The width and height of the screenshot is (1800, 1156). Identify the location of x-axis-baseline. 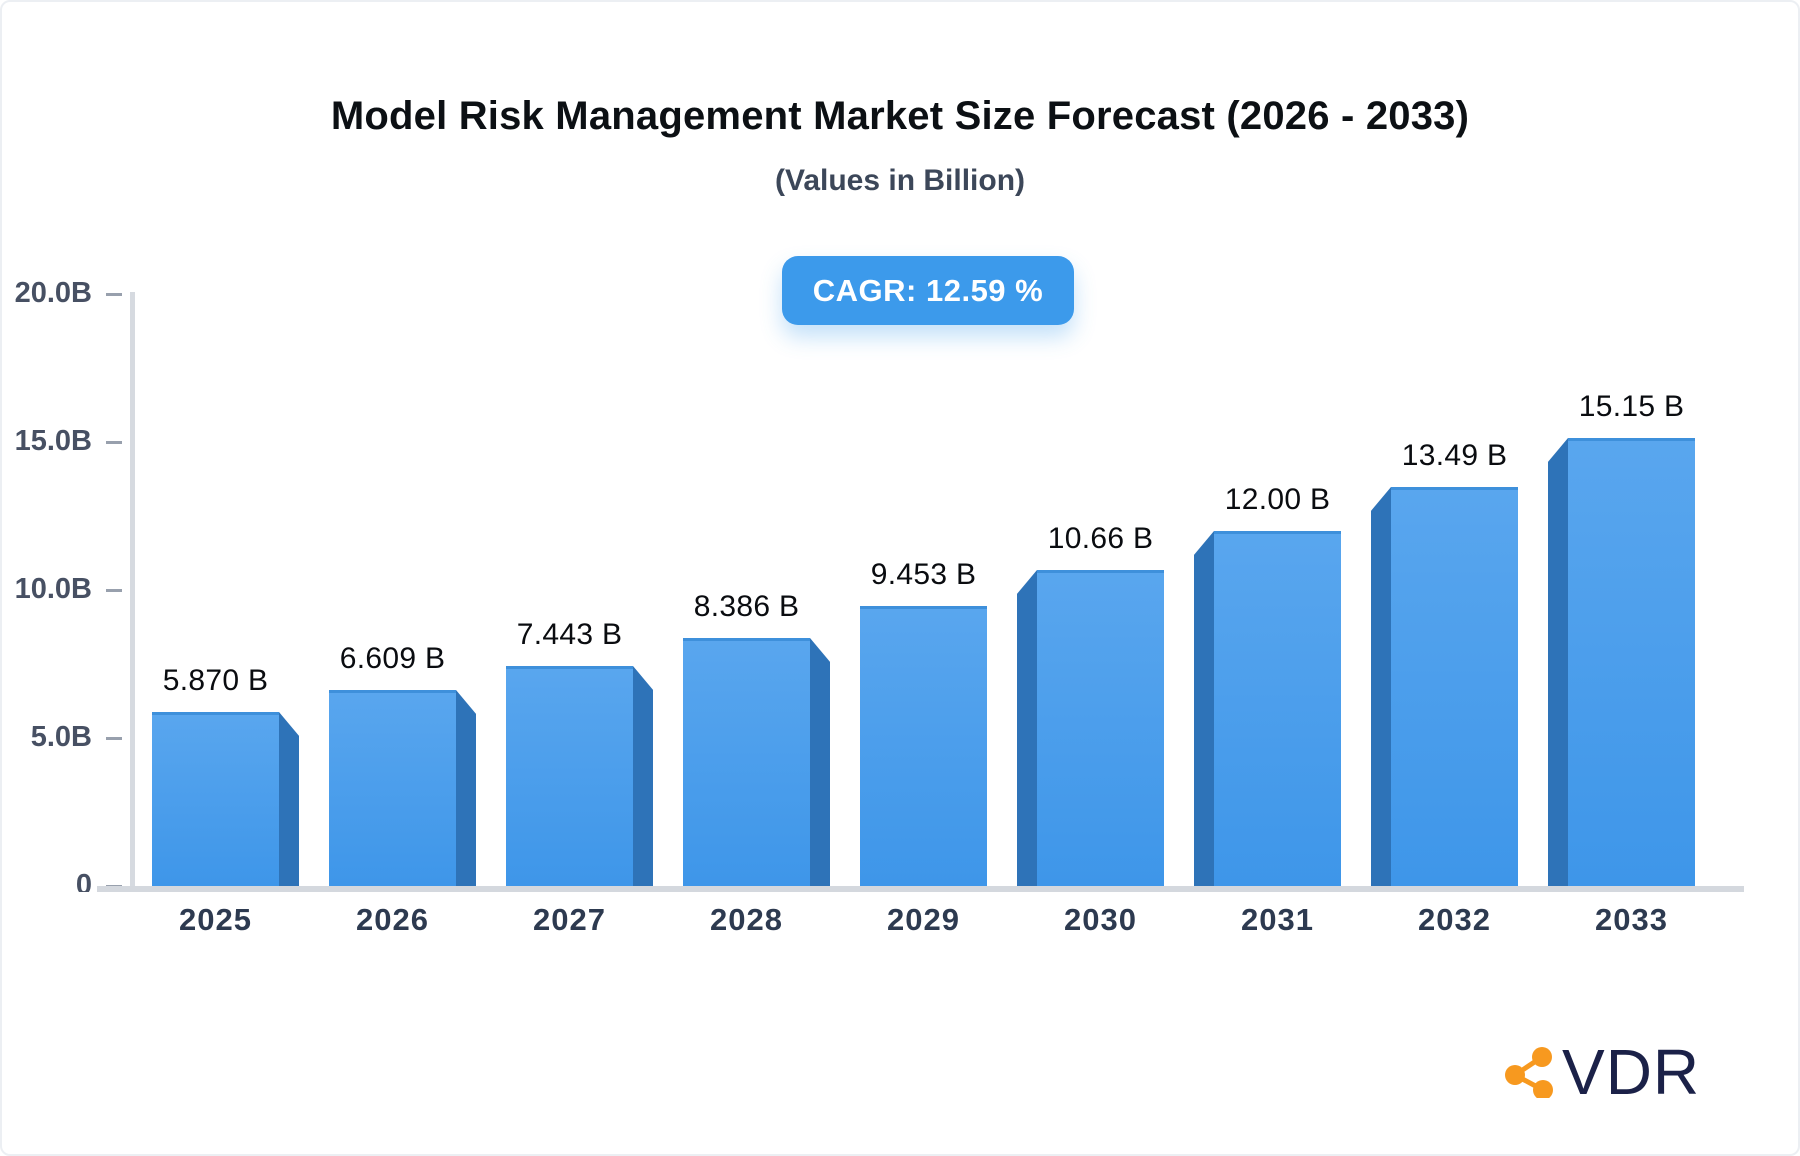
(920, 889).